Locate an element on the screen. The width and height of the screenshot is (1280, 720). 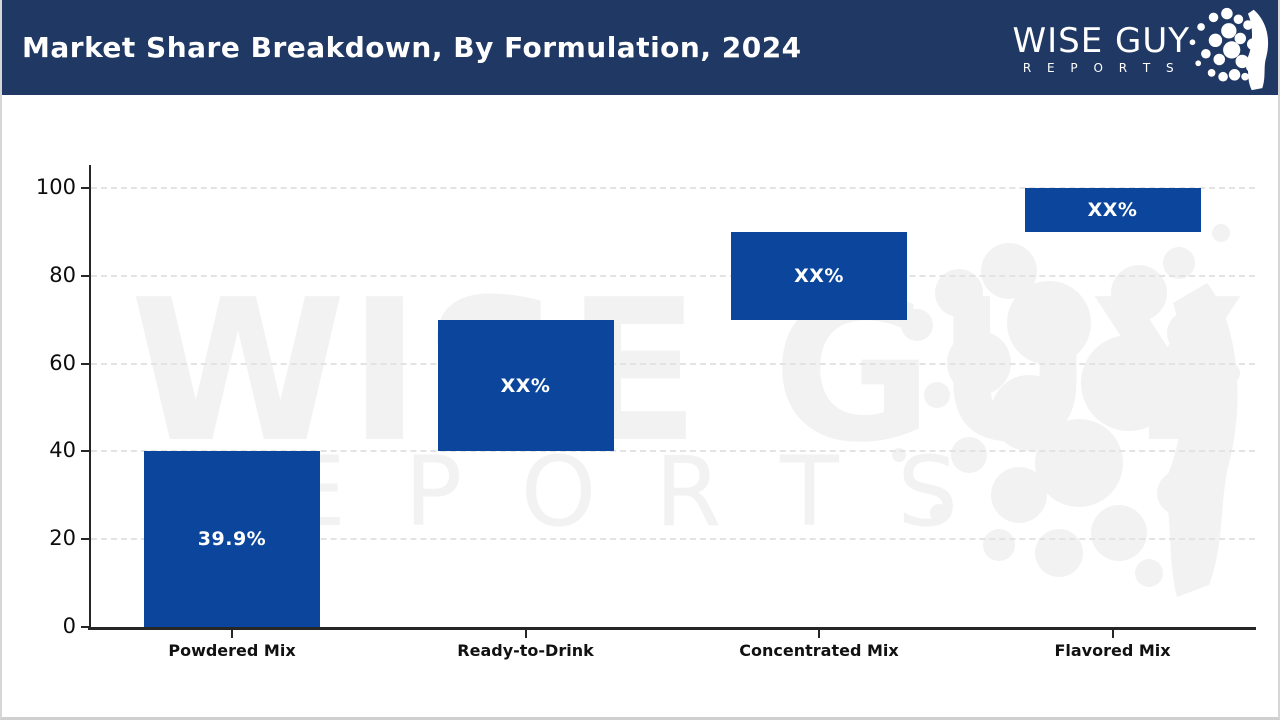
y-tick-label-20: 20 is located at coordinates (62, 538).